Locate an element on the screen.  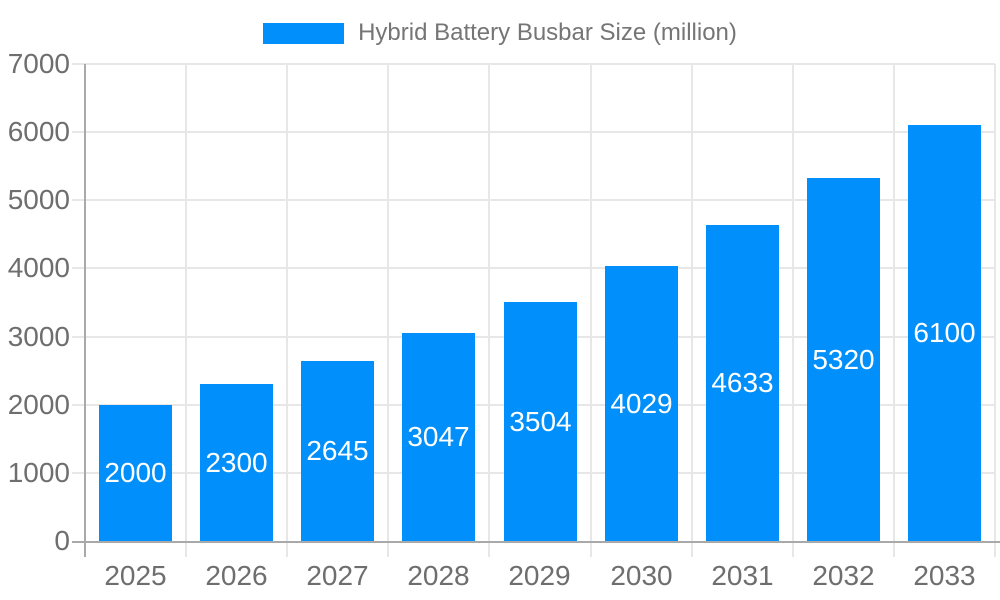
x-tick-label-2028: 2028 is located at coordinates (438, 575).